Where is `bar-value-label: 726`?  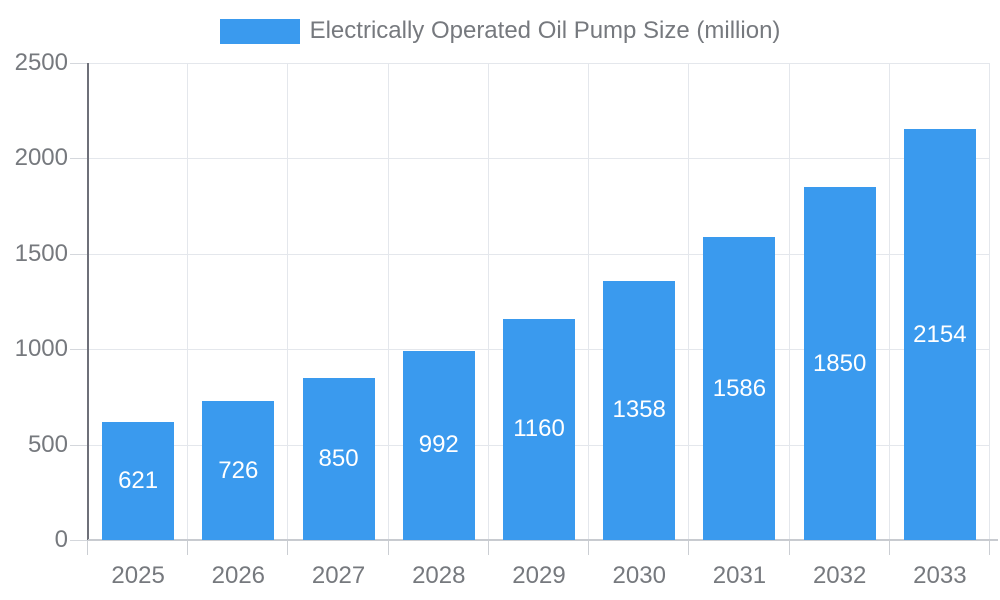
bar-value-label: 726 is located at coordinates (238, 470).